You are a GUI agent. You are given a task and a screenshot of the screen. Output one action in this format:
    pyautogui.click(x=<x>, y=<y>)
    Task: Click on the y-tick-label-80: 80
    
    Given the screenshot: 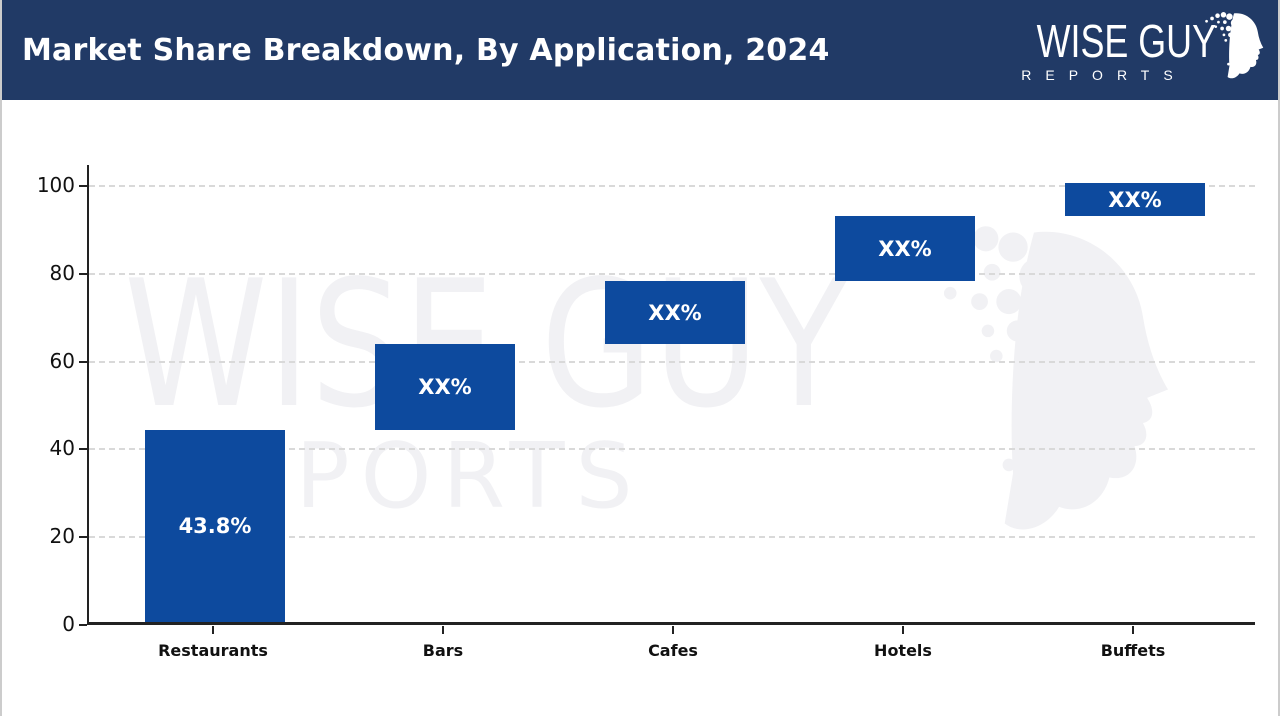 What is the action you would take?
    pyautogui.click(x=62, y=272)
    